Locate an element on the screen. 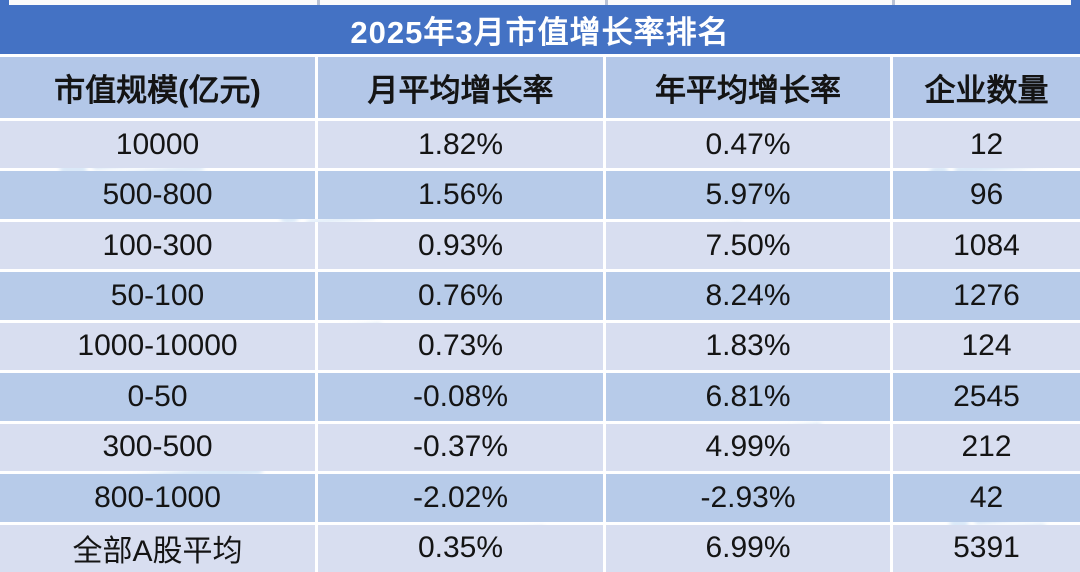  table-row: 全部A股平均 0.35% 6.99% 5391 is located at coordinates (540, 548).